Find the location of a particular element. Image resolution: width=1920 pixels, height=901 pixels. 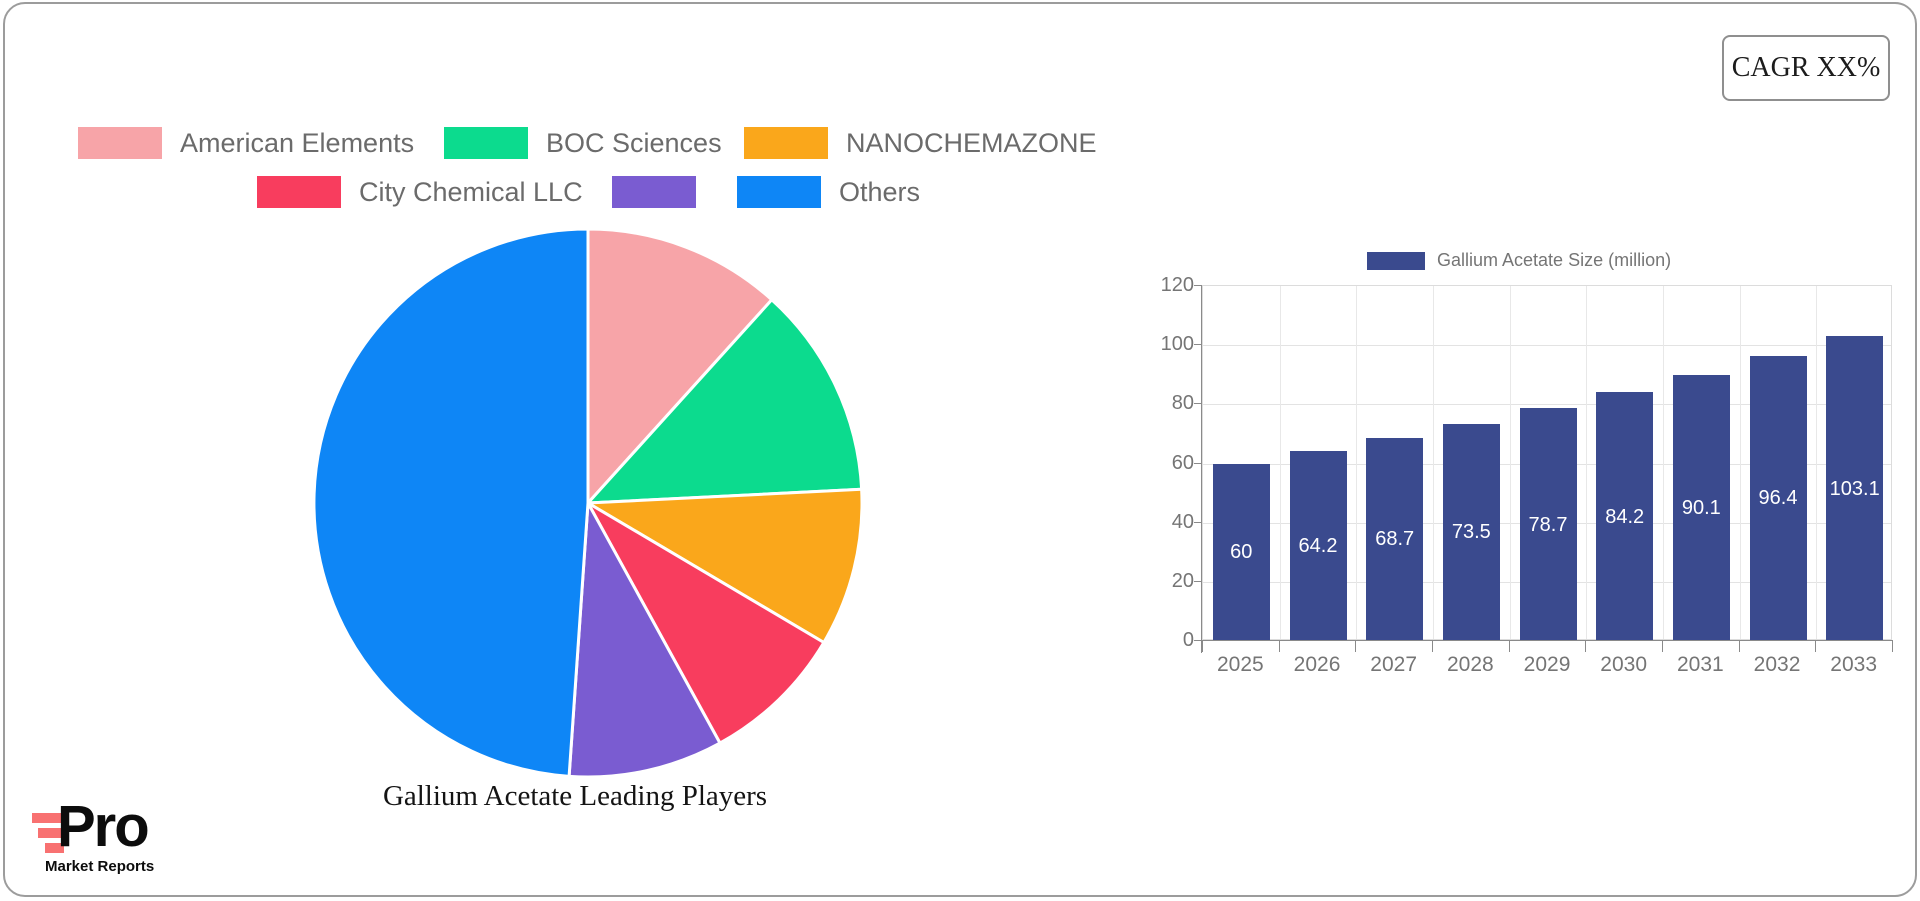

bar-chart-x-axis is located at coordinates (1547, 640).